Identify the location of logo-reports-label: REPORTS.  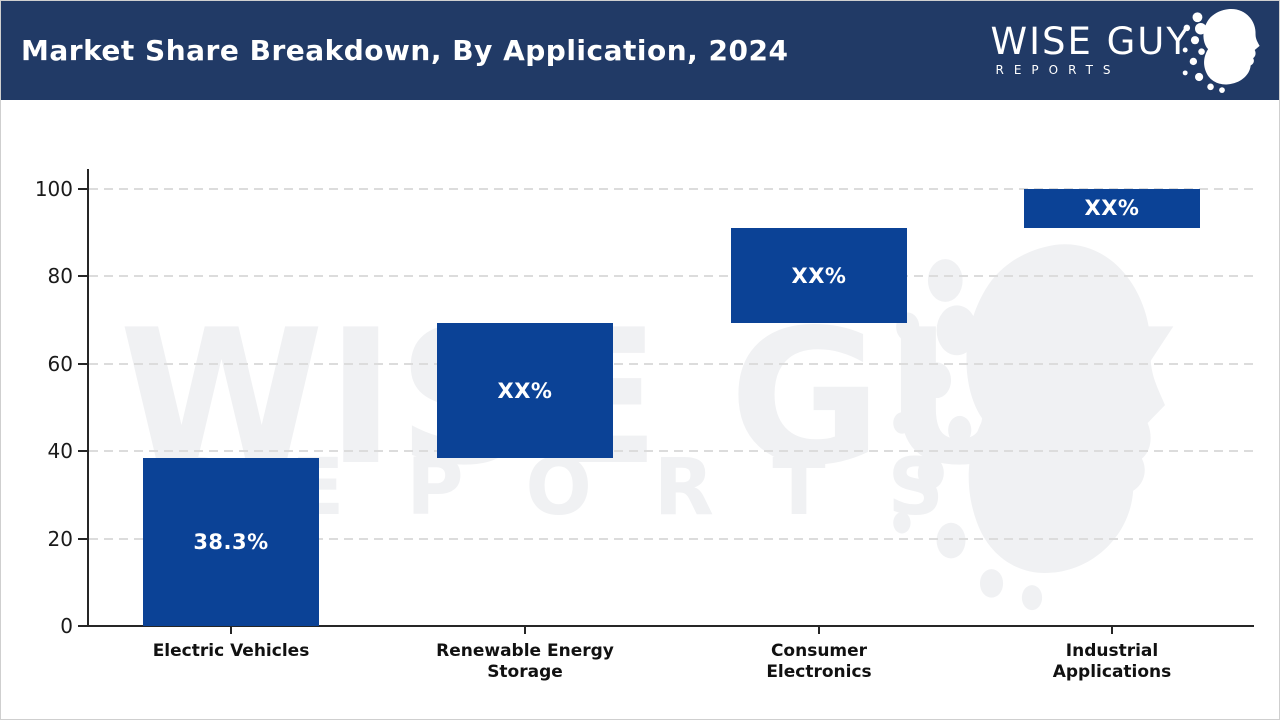
(1058, 69).